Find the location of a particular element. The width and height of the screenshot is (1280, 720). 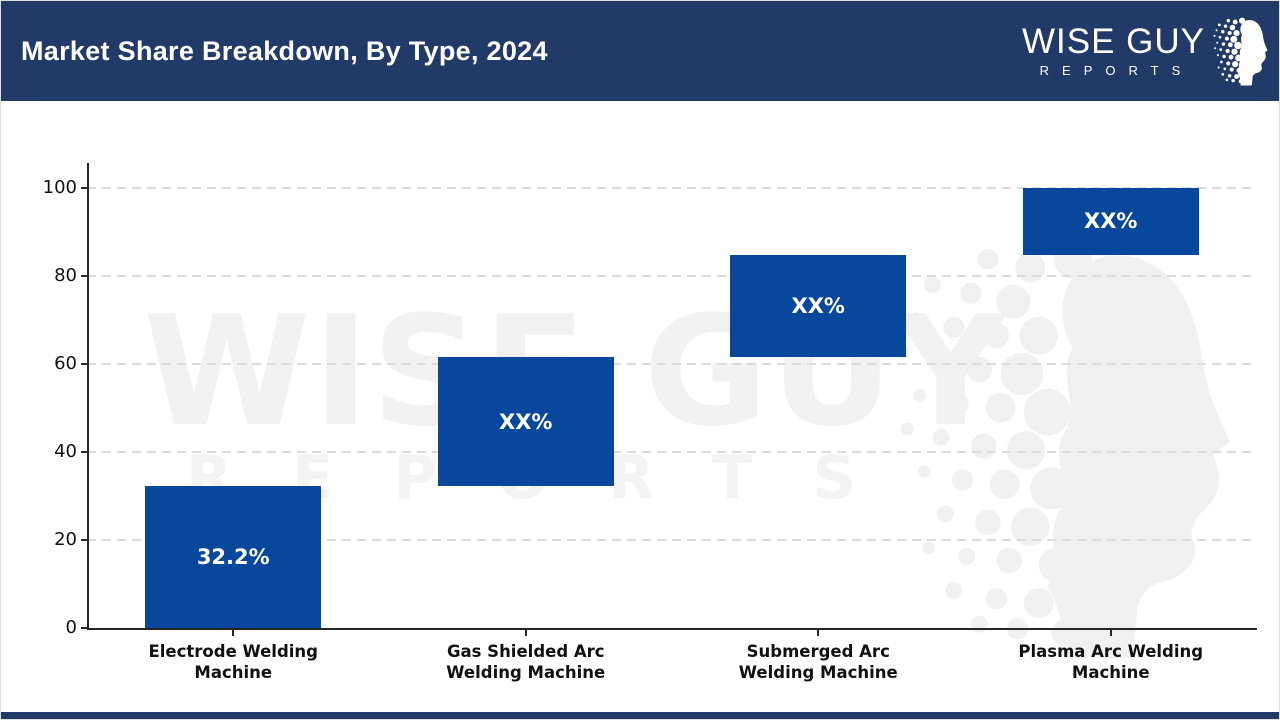

y-tick-label: 40 is located at coordinates (65, 451).